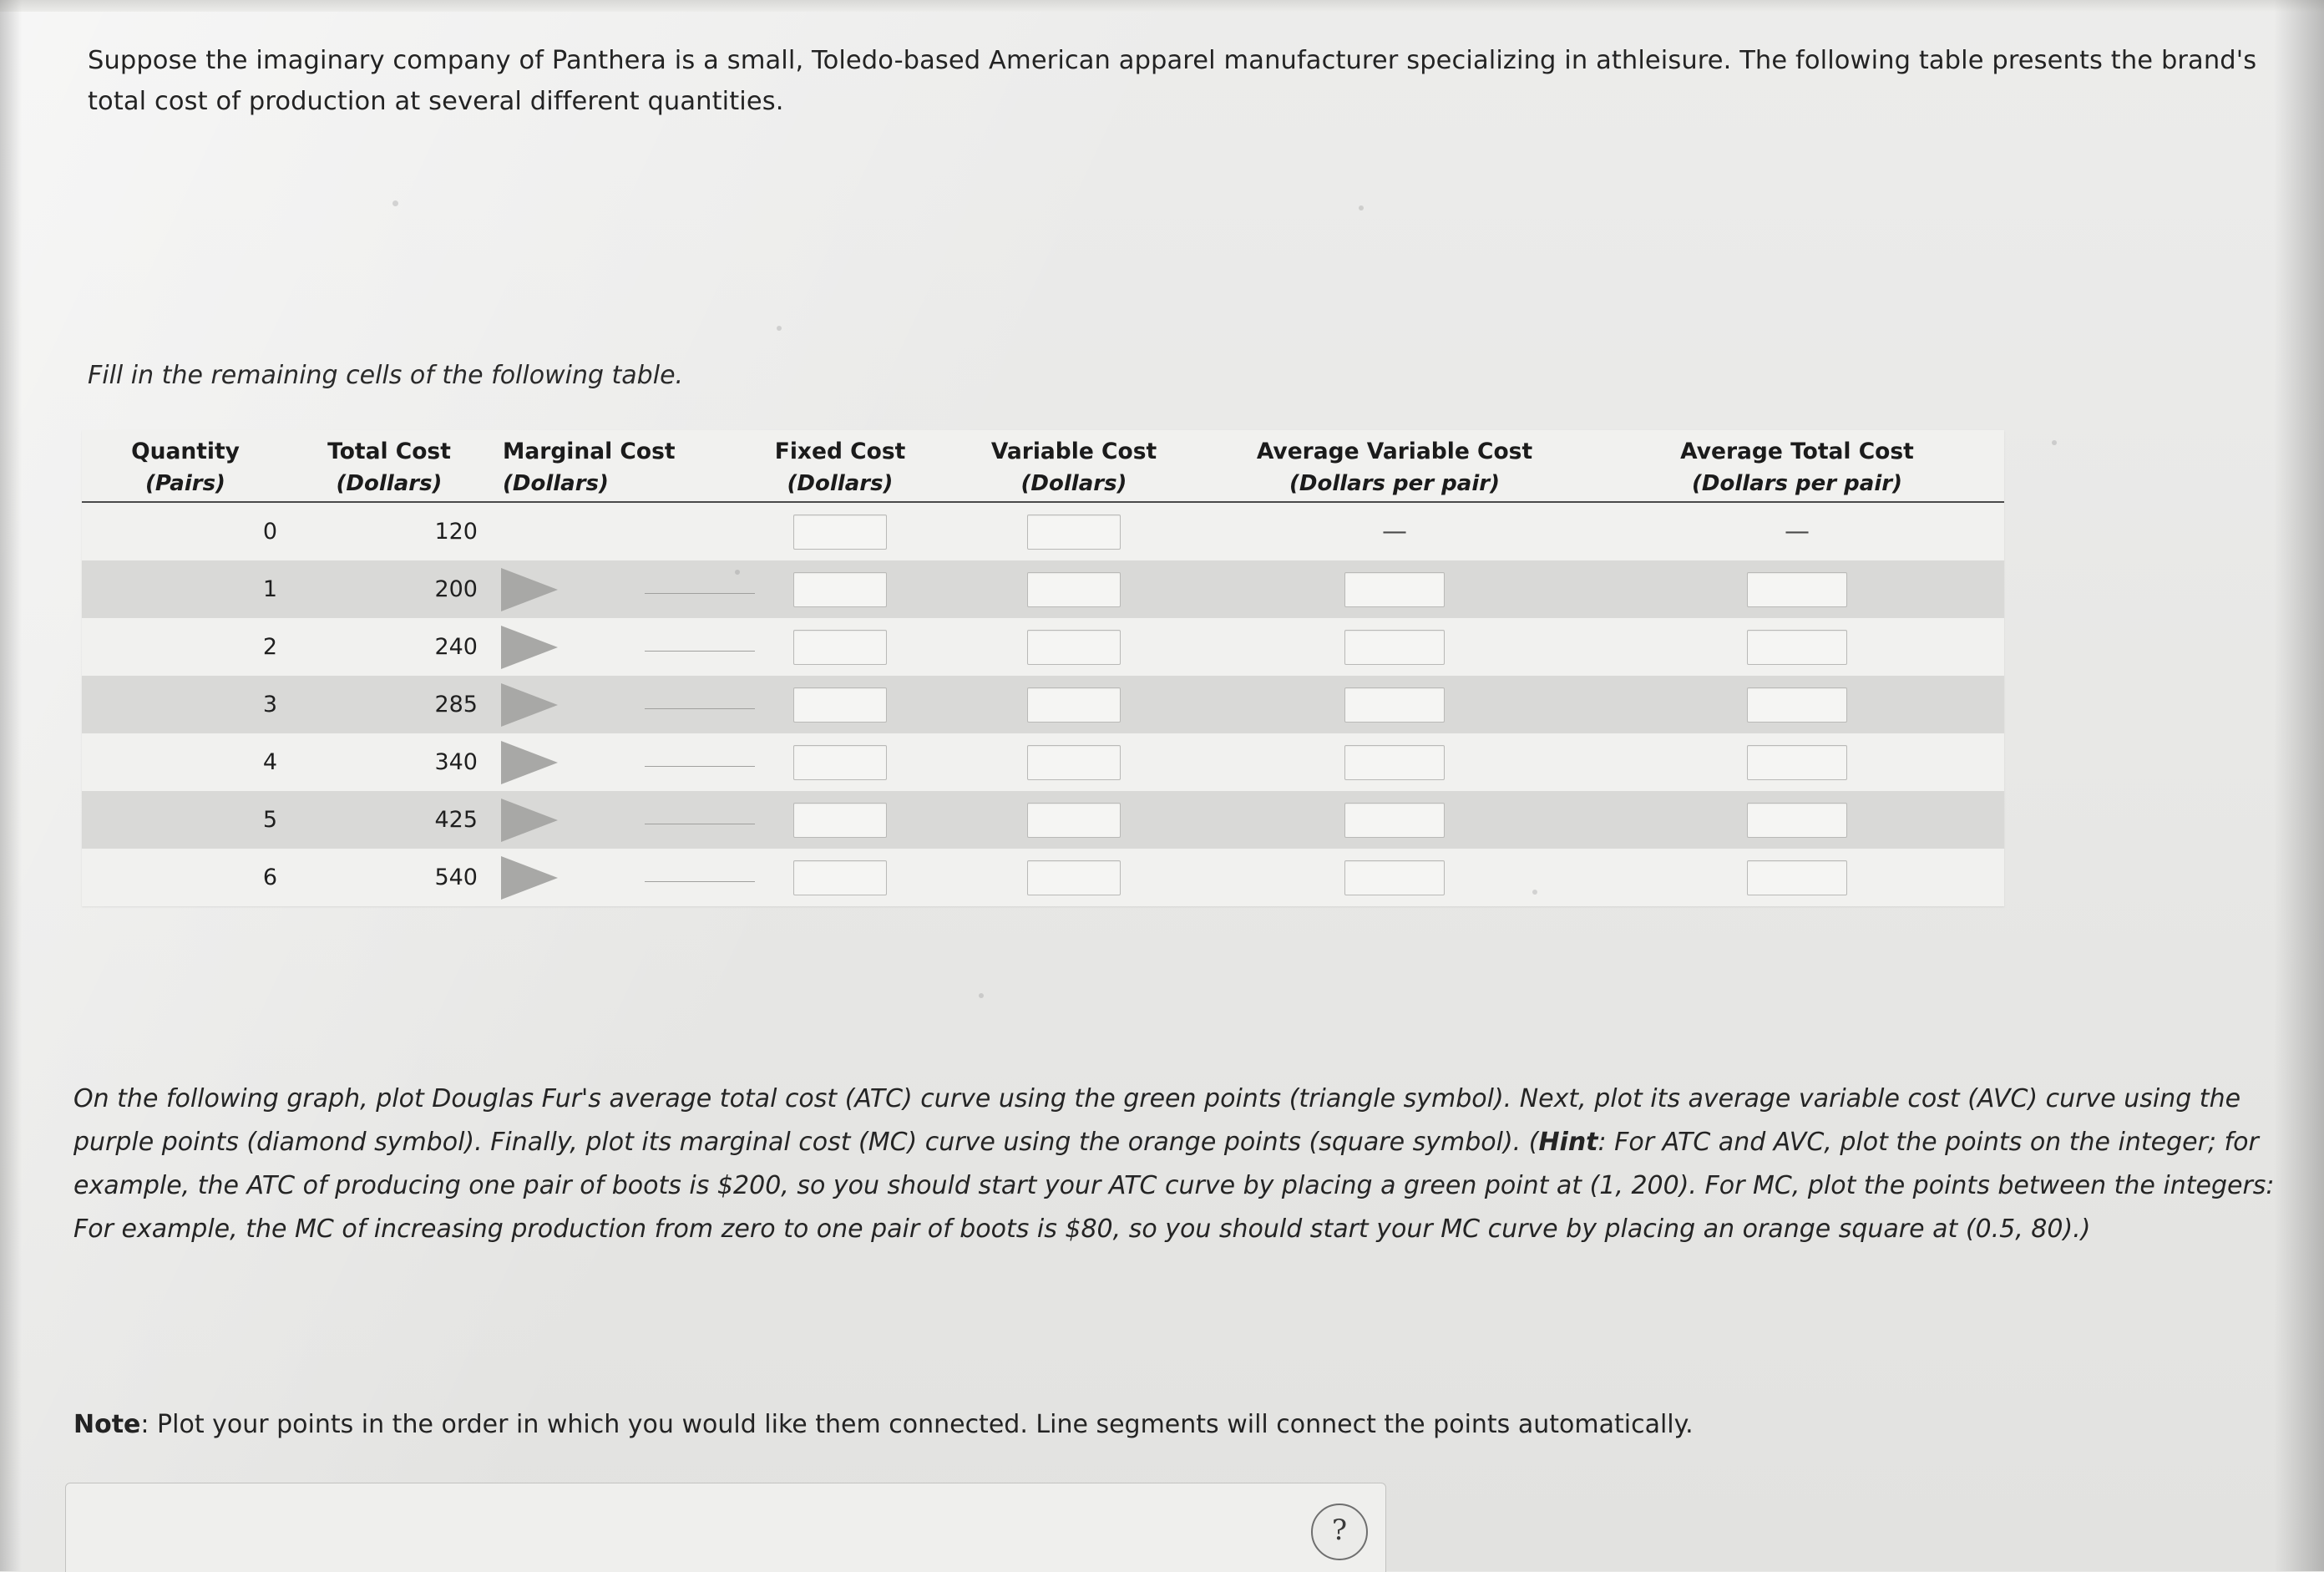 The image size is (2324, 1572). Describe the element at coordinates (841, 466) in the screenshot. I see `col-header-fixed-cost: Fixed Cost (Dollars)` at that location.